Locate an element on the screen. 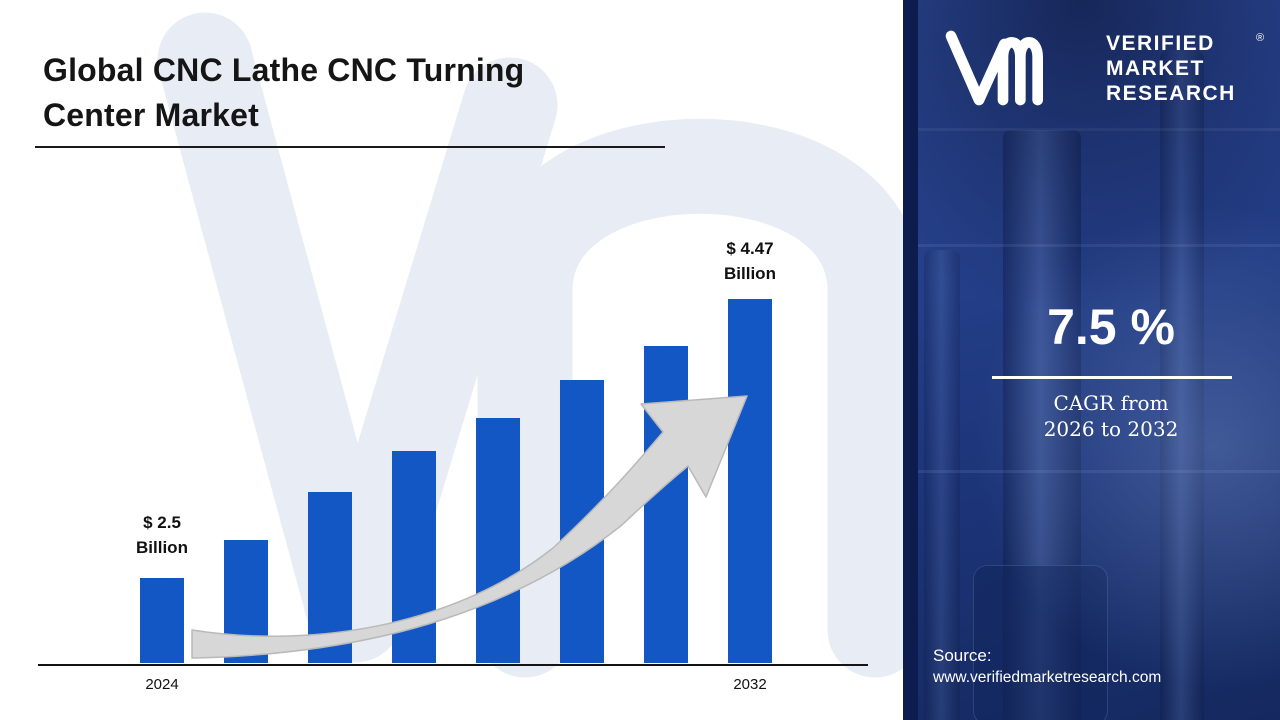  value-label-2032-unit: Billion is located at coordinates (750, 273).